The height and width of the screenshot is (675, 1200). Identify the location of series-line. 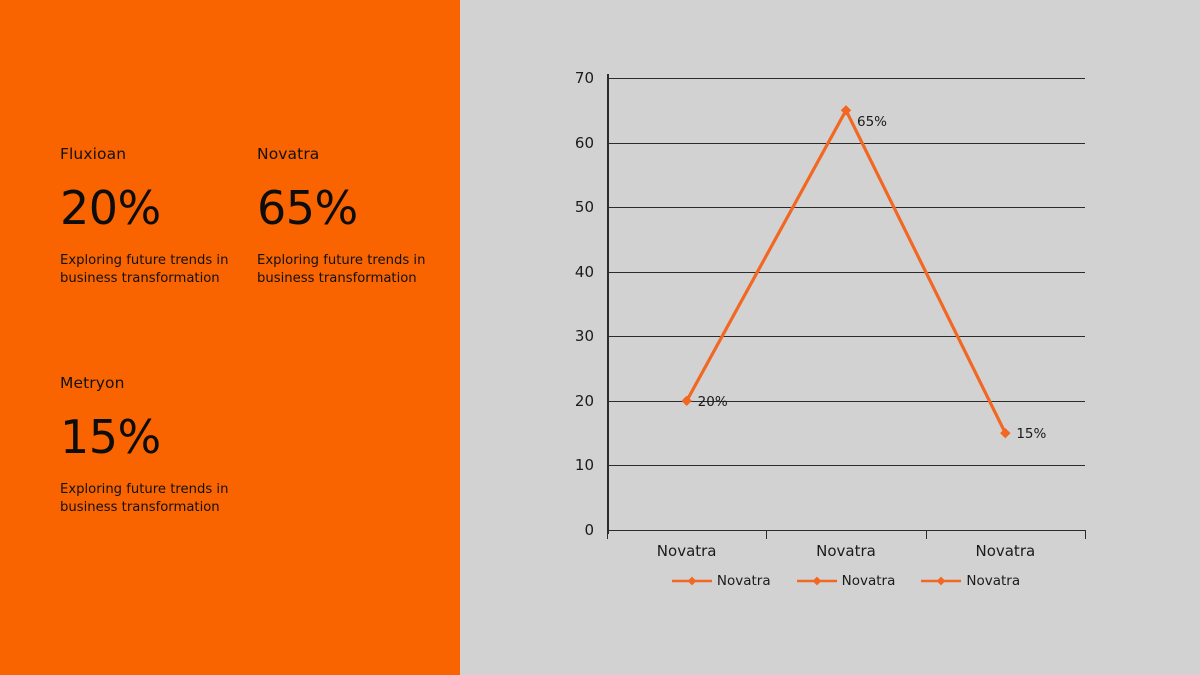
(846, 272).